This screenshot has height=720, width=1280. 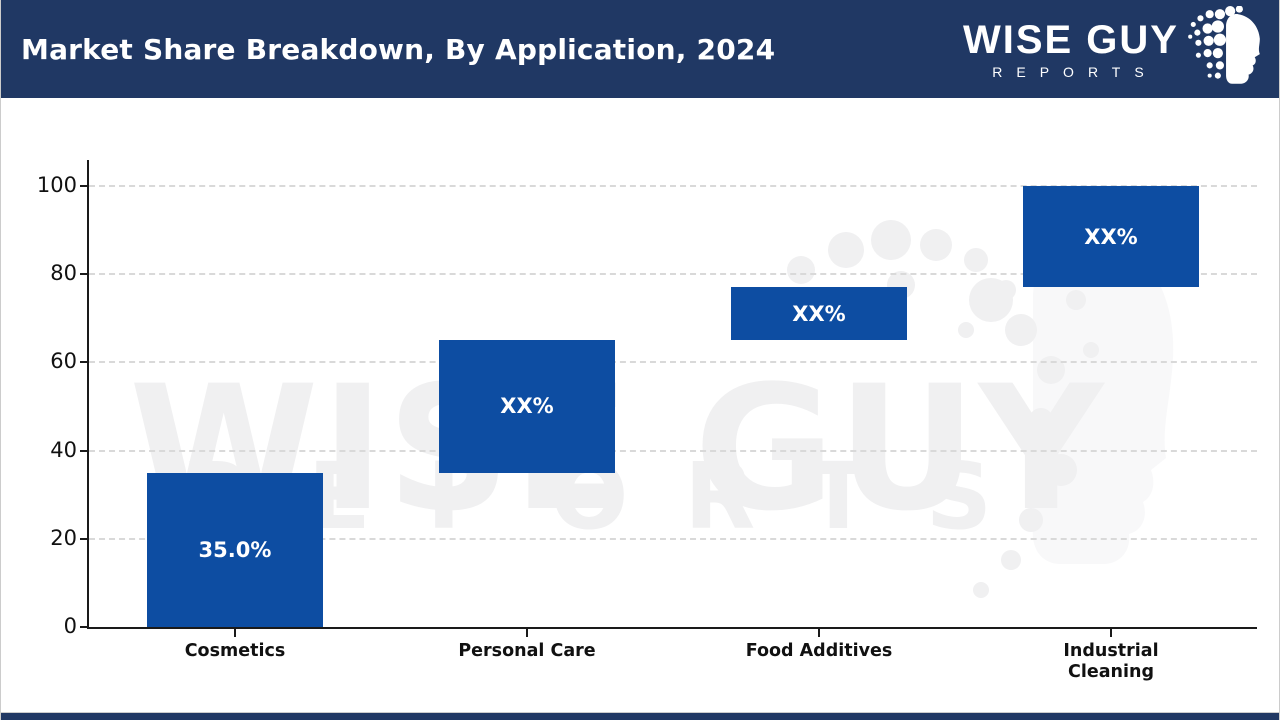 What do you see at coordinates (1111, 661) in the screenshot?
I see `x-tick-label: Industrial Cleaning` at bounding box center [1111, 661].